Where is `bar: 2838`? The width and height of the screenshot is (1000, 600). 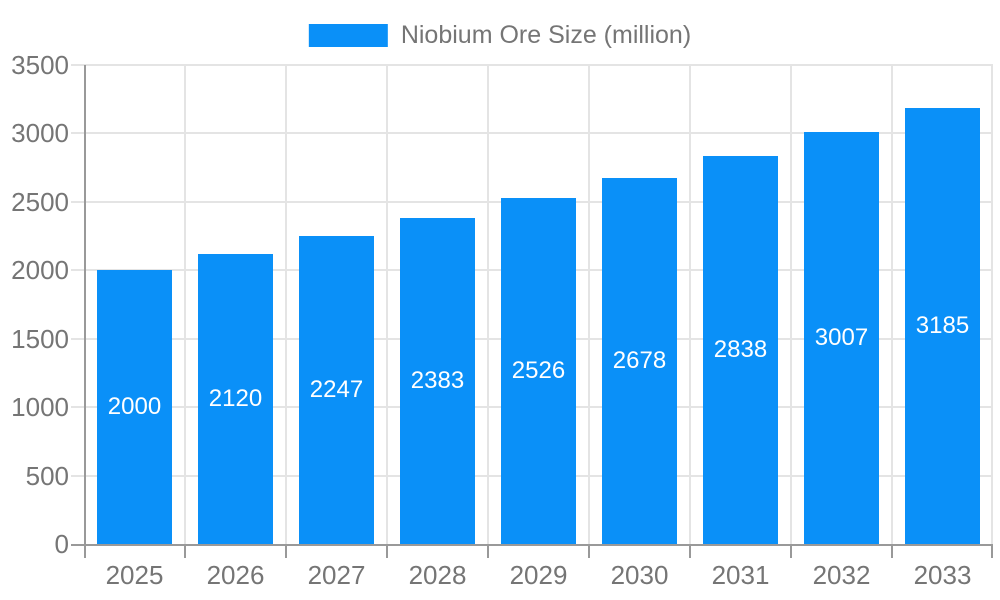
bar: 2838 is located at coordinates (740, 349).